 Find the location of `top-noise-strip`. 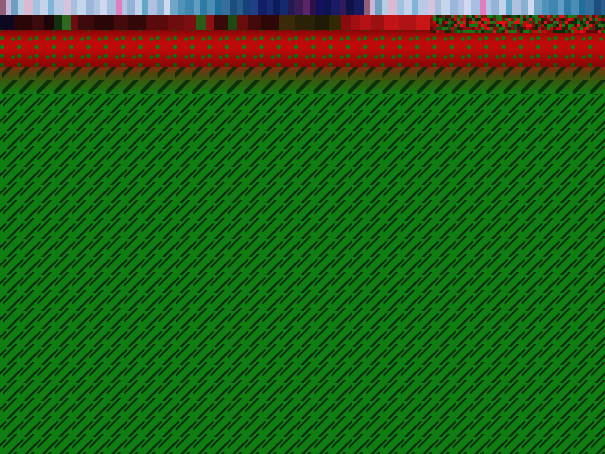

top-noise-strip is located at coordinates (302, 7).